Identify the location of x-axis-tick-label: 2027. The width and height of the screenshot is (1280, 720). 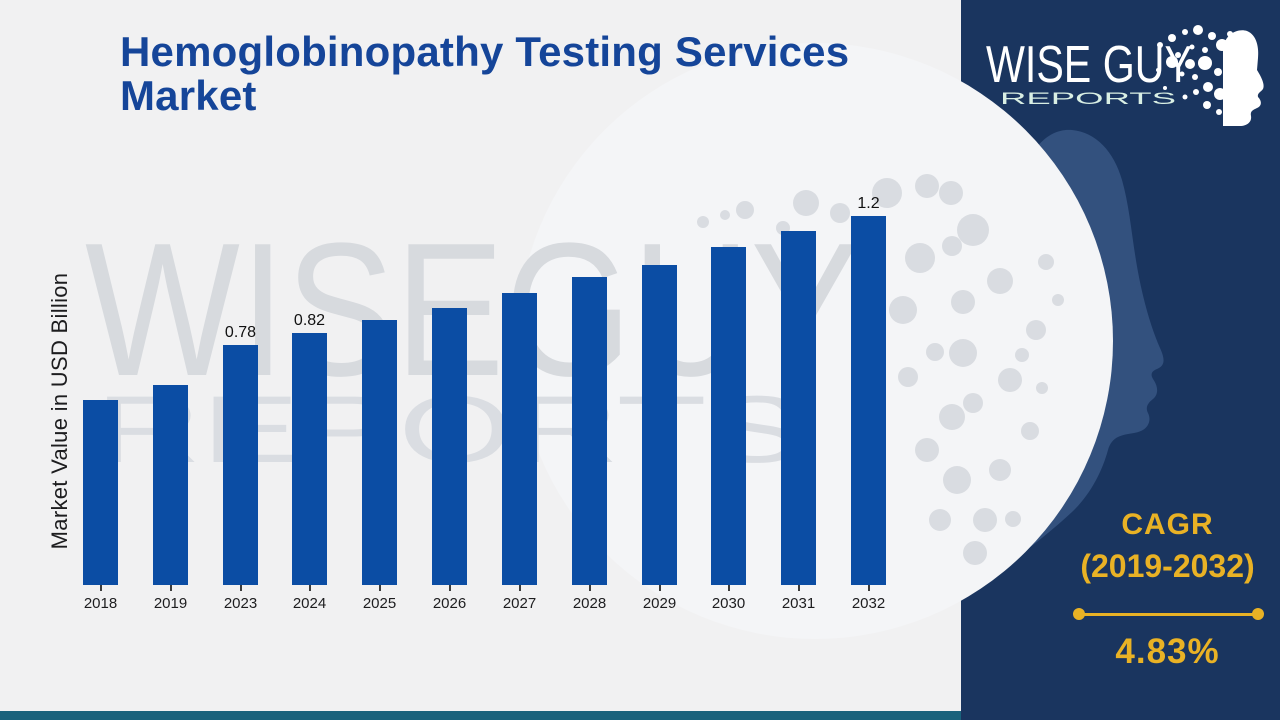
(519, 603).